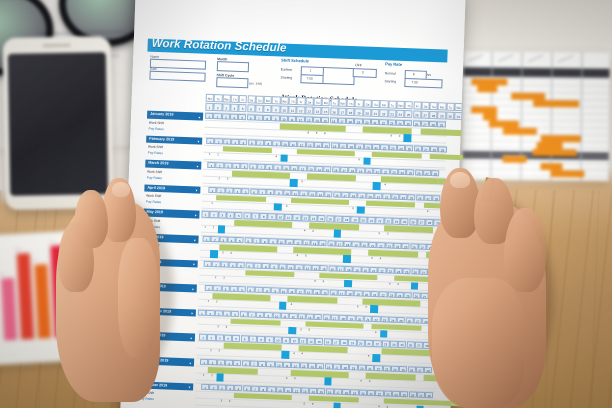  I want to click on day-cell: 29, so click(442, 149).